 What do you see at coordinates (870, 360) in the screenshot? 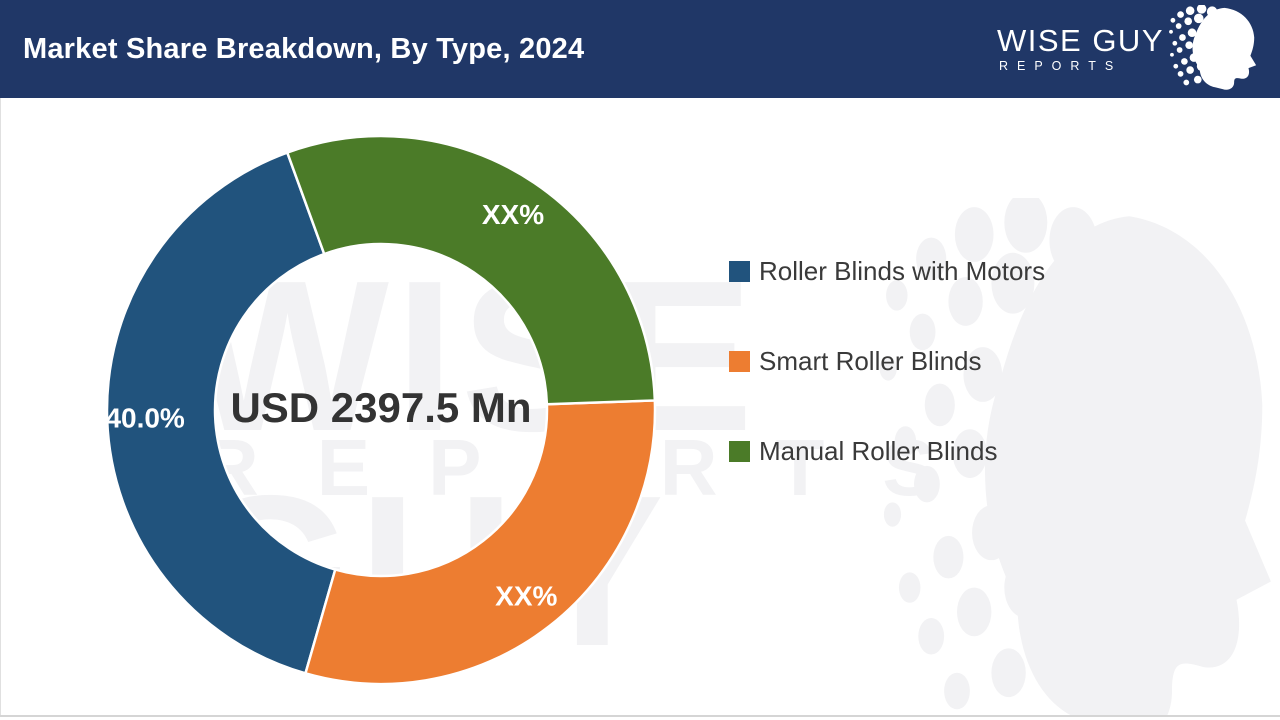
I see `legend-label: Smart Roller Blinds` at bounding box center [870, 360].